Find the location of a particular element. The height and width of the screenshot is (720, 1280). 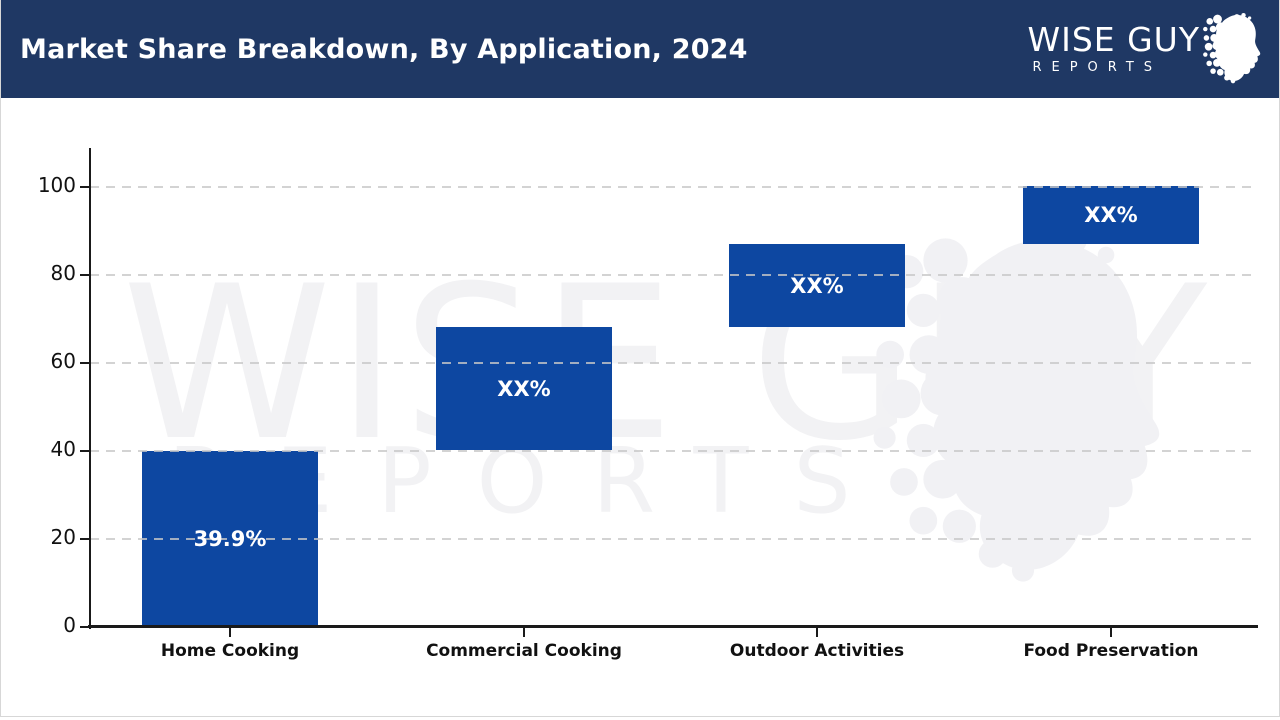

logo-head-icon is located at coordinates (1233, 49).